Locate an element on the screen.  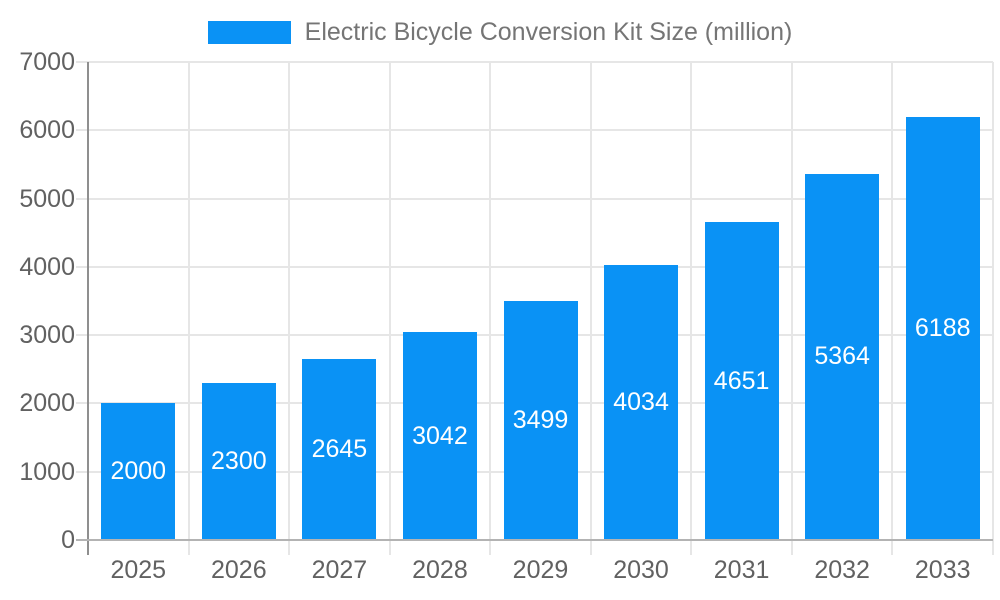
bar-2025: 2000 is located at coordinates (138, 471).